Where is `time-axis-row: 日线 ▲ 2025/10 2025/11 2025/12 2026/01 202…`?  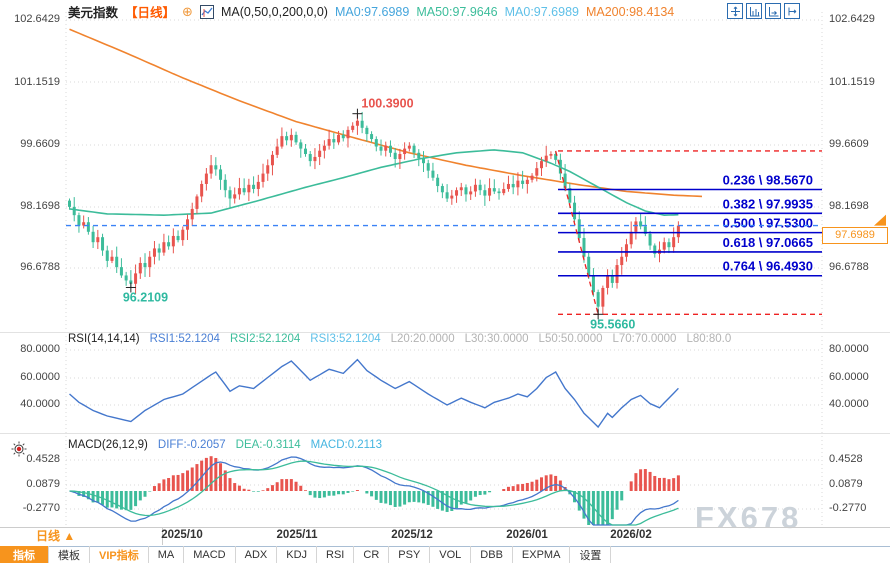 time-axis-row: 日线 ▲ 2025/10 2025/11 2025/12 2026/01 202… is located at coordinates (445, 537).